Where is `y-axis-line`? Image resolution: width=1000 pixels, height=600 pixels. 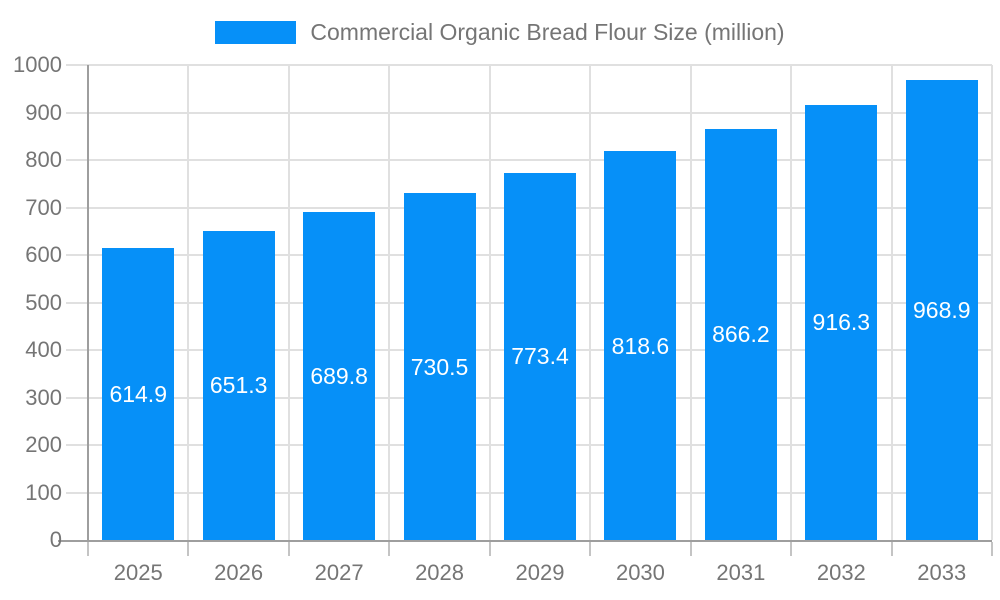 y-axis-line is located at coordinates (88, 303).